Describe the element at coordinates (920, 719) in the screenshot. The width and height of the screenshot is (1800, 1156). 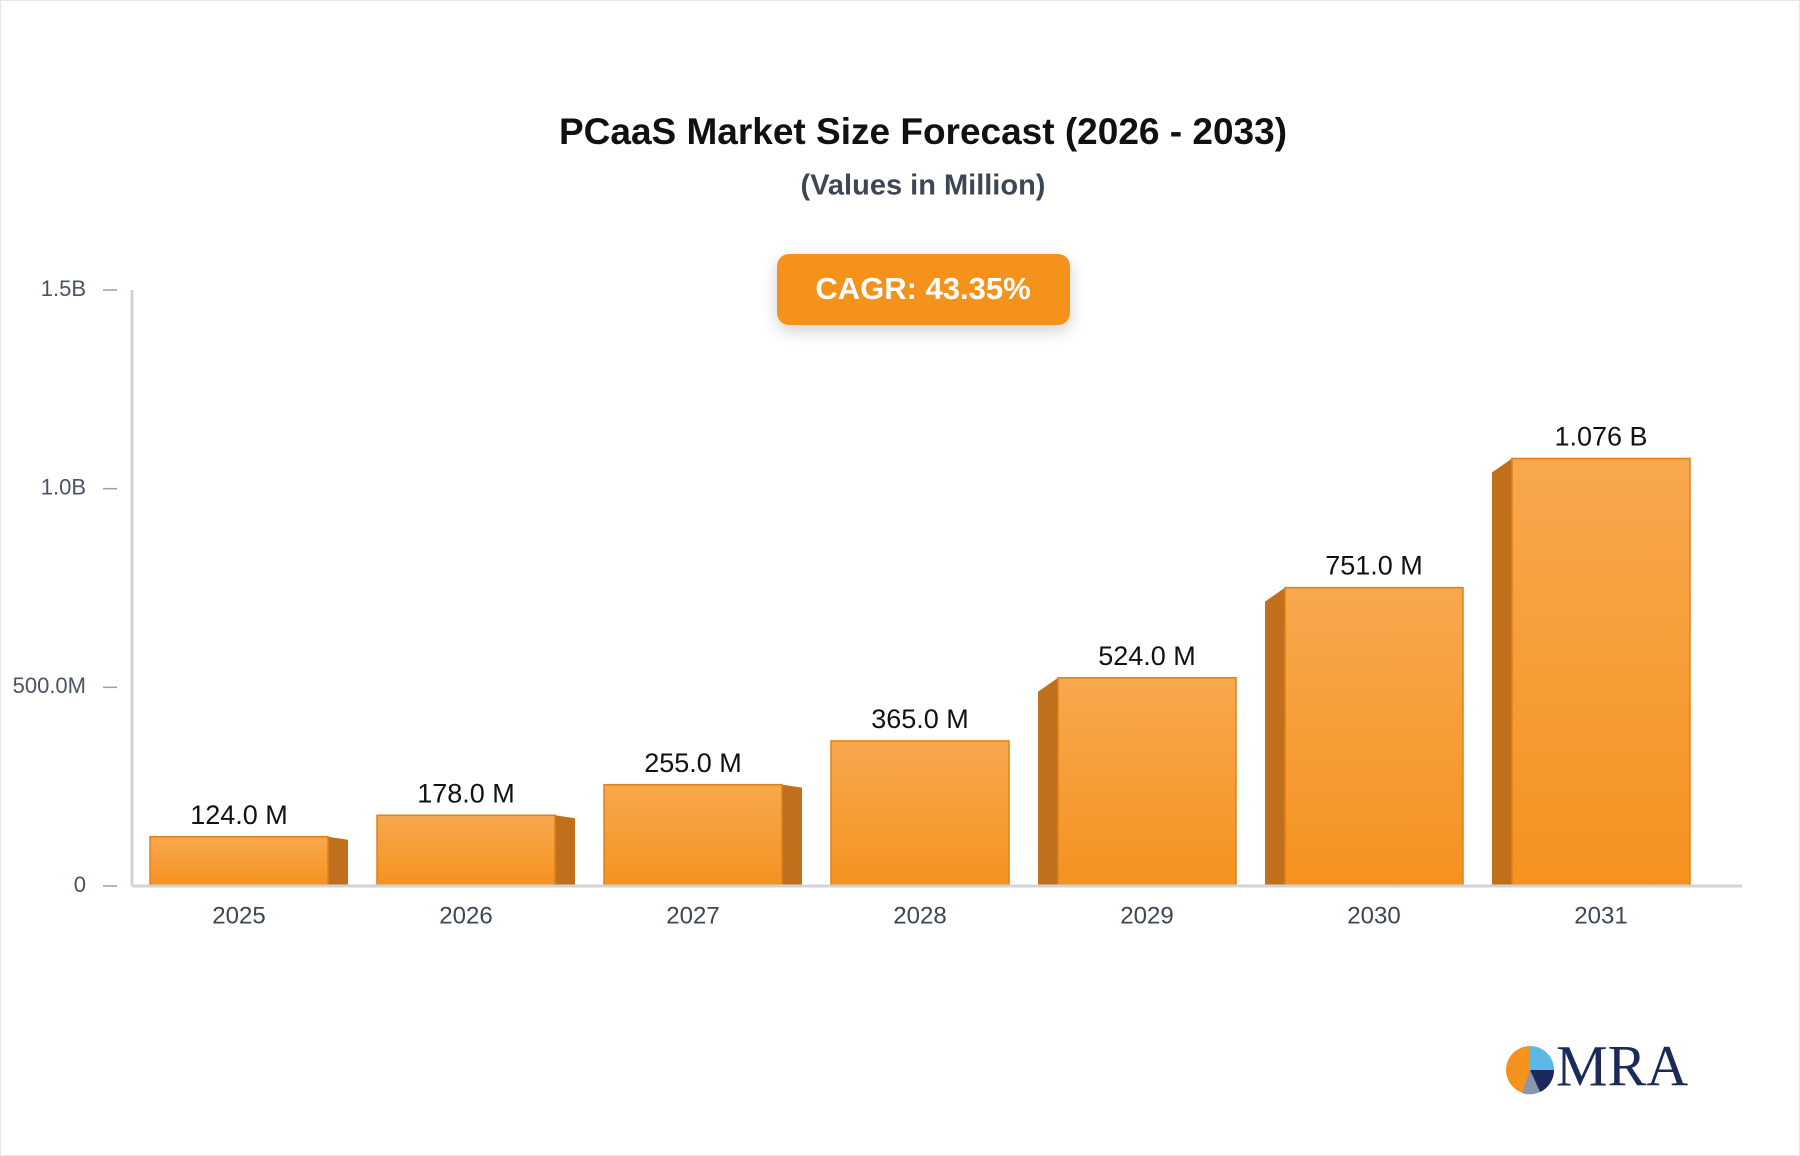
I see `value-label: 365.0 M` at that location.